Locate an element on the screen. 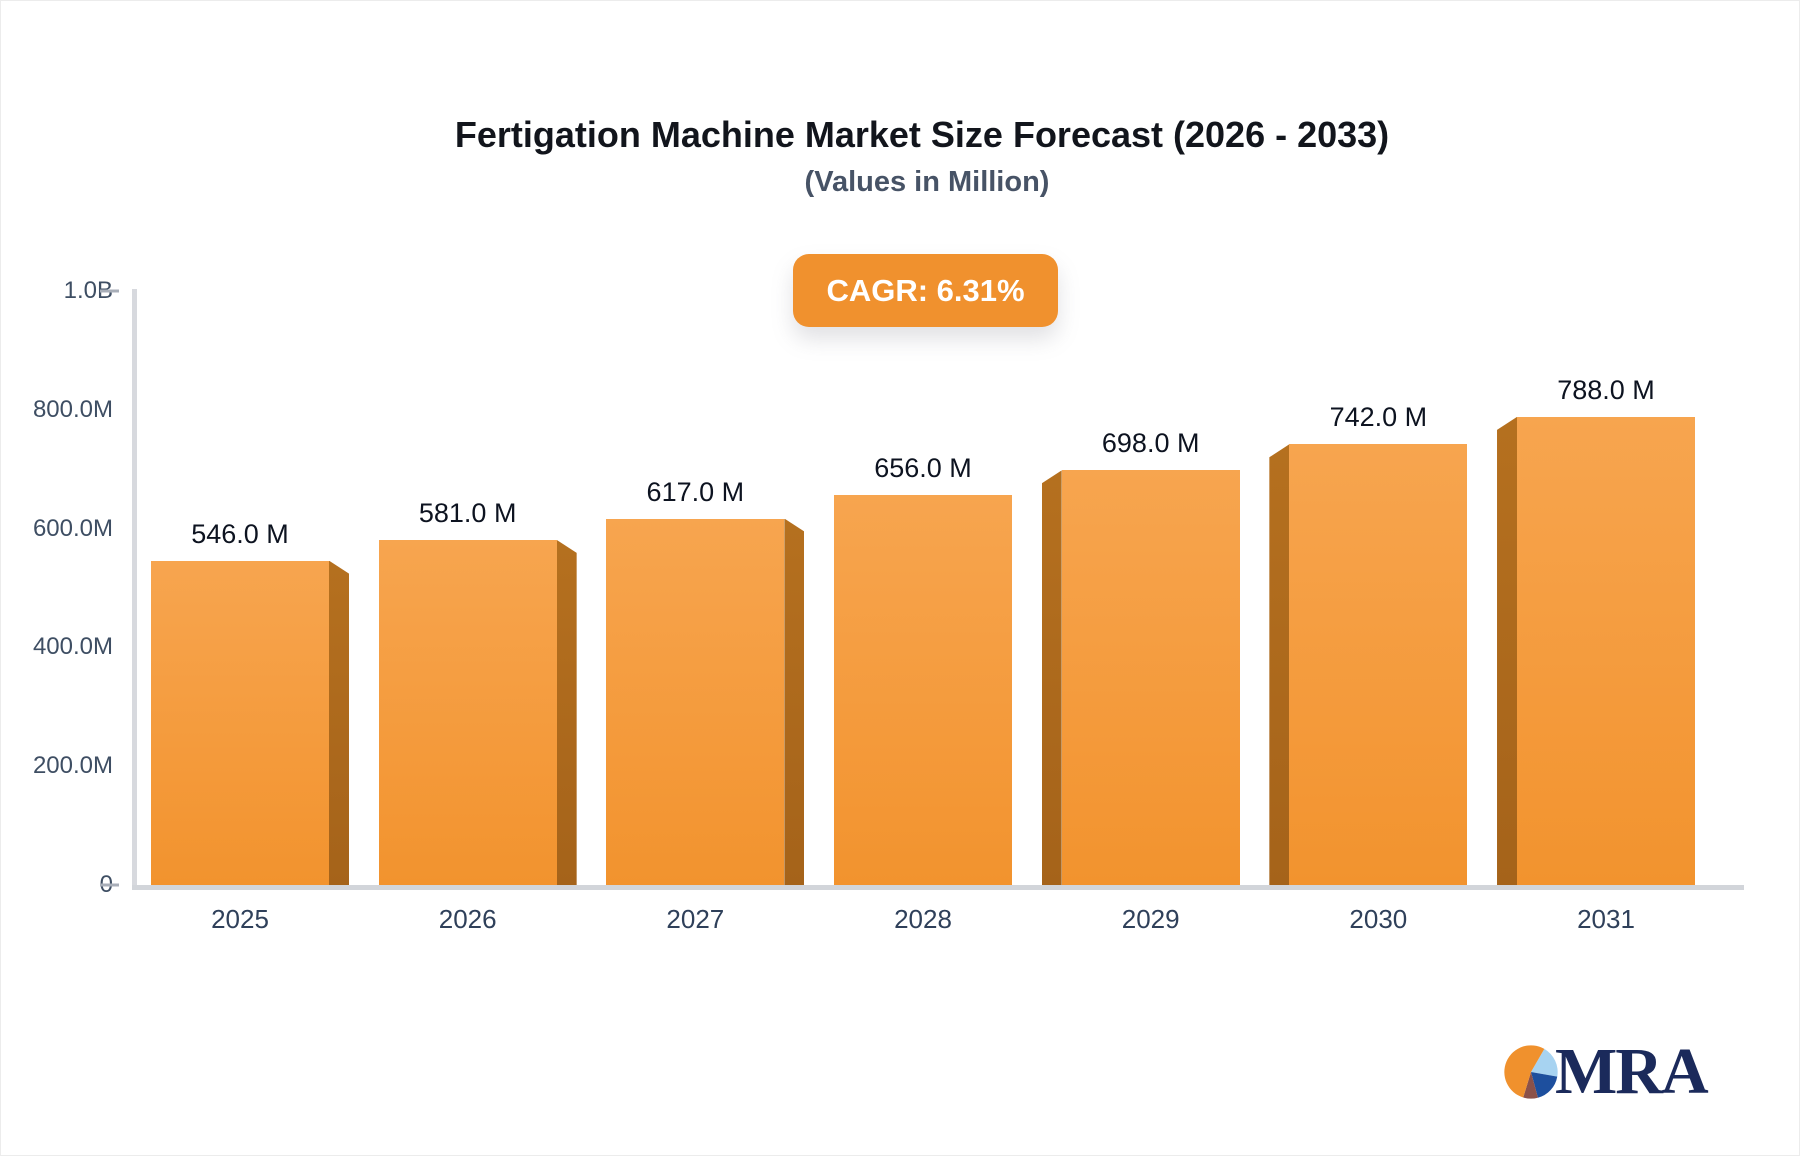  x-axis-label-2028: 2028 is located at coordinates (923, 919).